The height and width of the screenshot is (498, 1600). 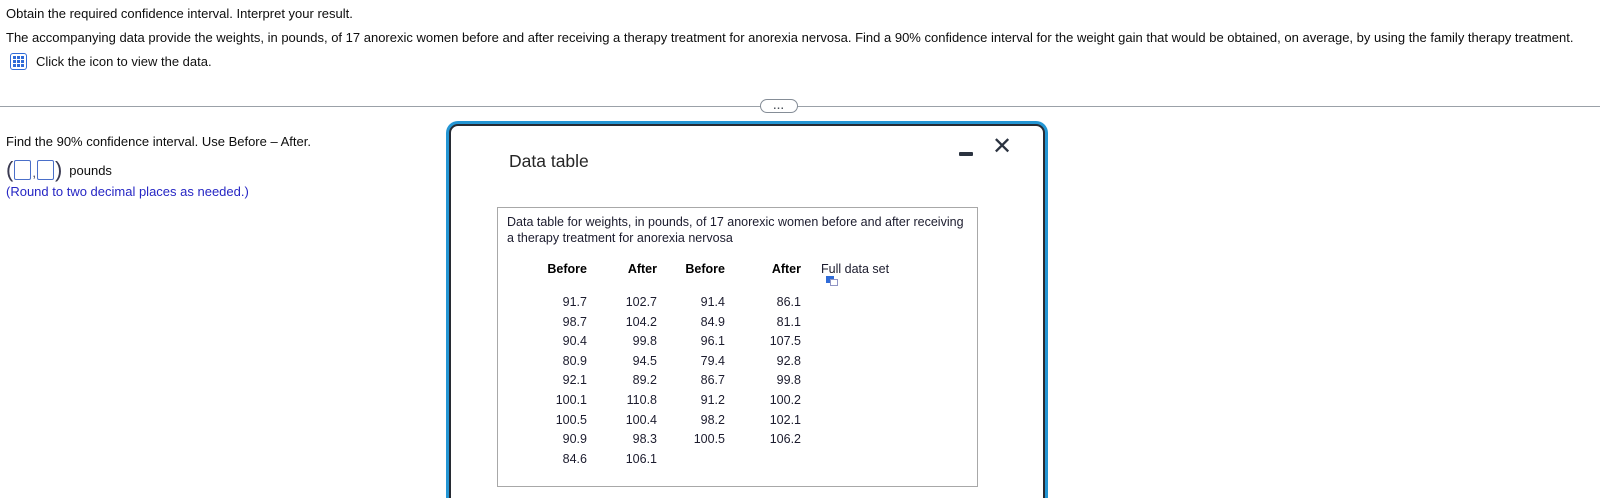 I want to click on unit-label: pounds, so click(x=90, y=170).